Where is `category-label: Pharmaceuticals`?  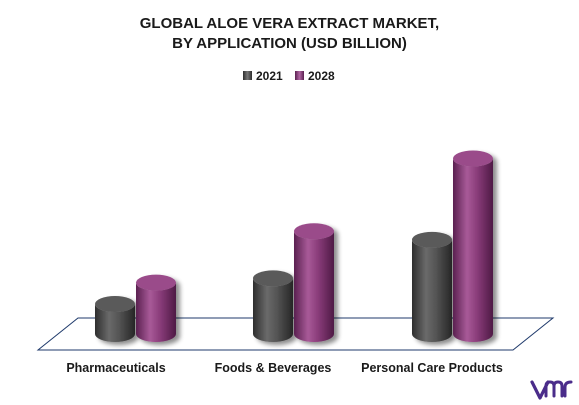
category-label: Pharmaceuticals is located at coordinates (115, 368).